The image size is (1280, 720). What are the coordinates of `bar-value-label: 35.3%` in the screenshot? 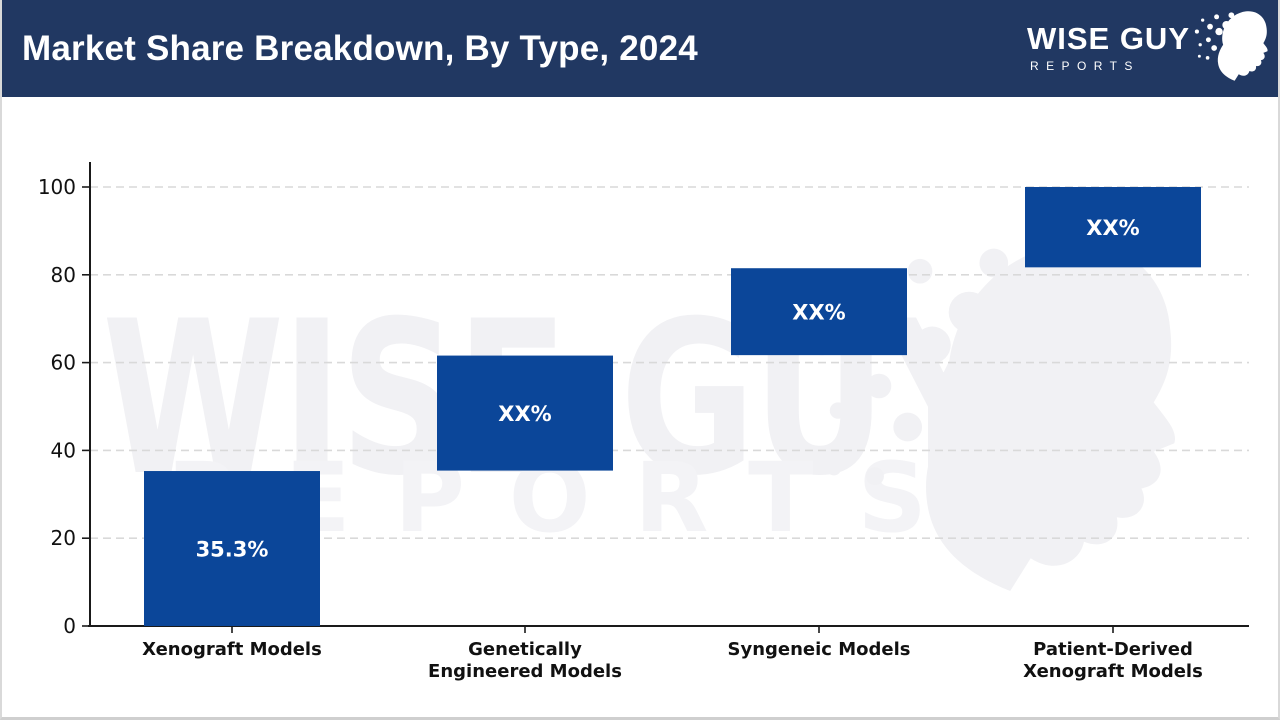 It's located at (232, 550).